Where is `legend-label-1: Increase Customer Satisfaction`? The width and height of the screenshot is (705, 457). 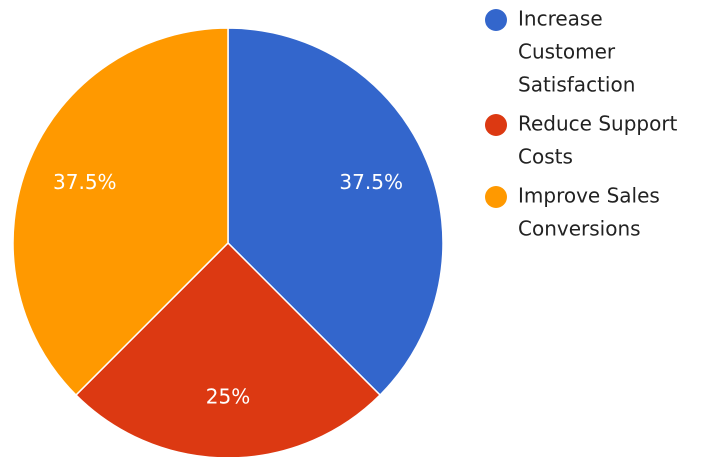
legend-label-1: Increase Customer Satisfaction is located at coordinates (576, 52).